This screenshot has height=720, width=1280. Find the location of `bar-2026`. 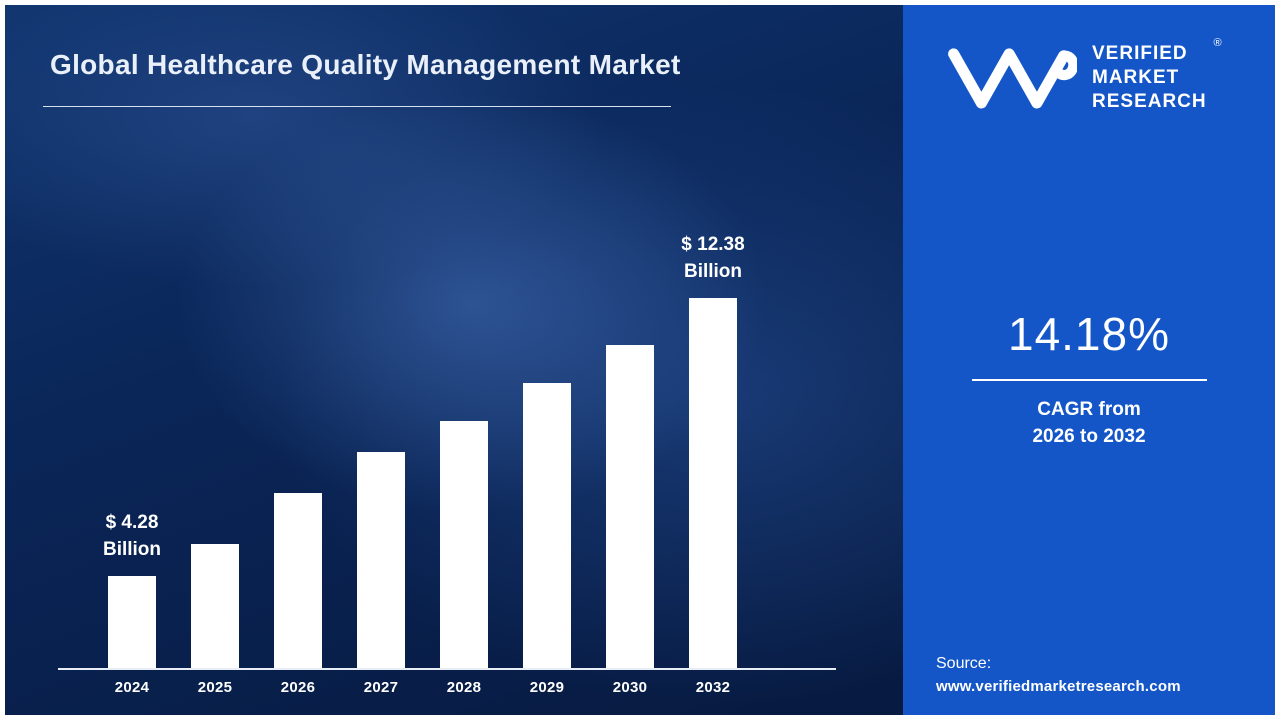

bar-2026 is located at coordinates (298, 580).